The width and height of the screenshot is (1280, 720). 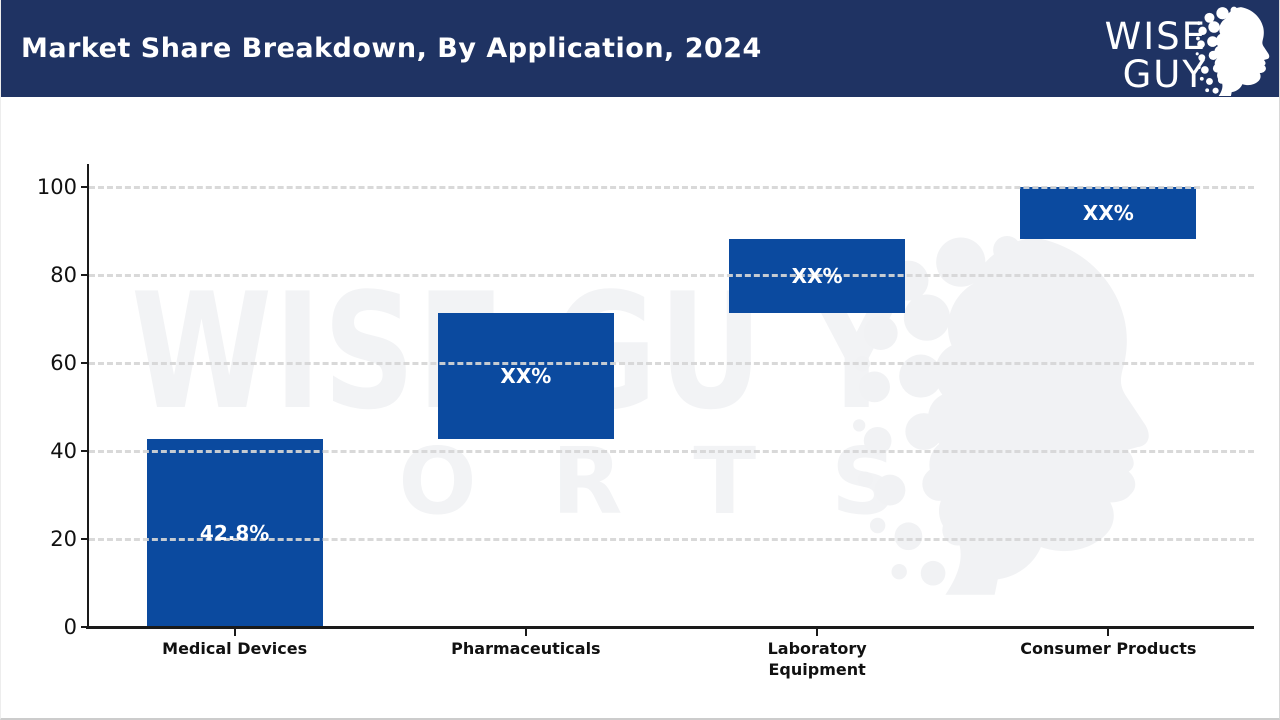 I want to click on x-axis-label-laboratory-equipment: Laboratory Equipment, so click(x=817, y=659).